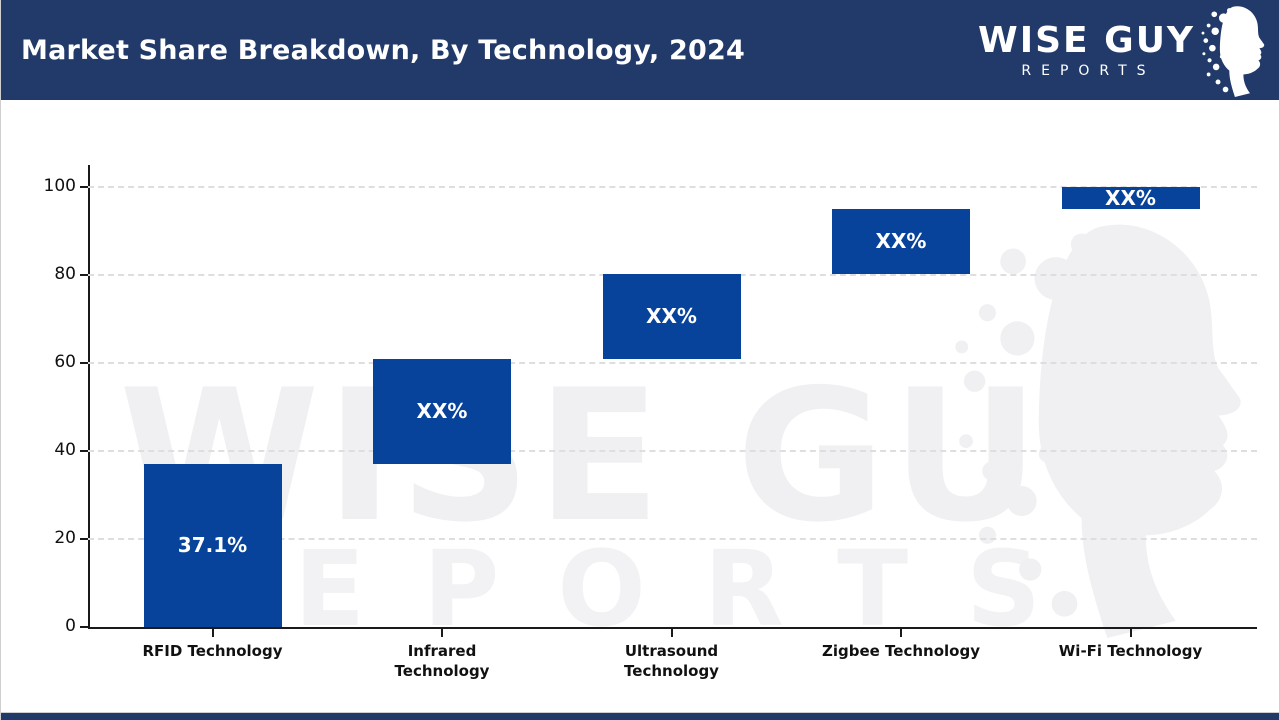  Describe the element at coordinates (65, 362) in the screenshot. I see `y-tick-label: 60` at that location.